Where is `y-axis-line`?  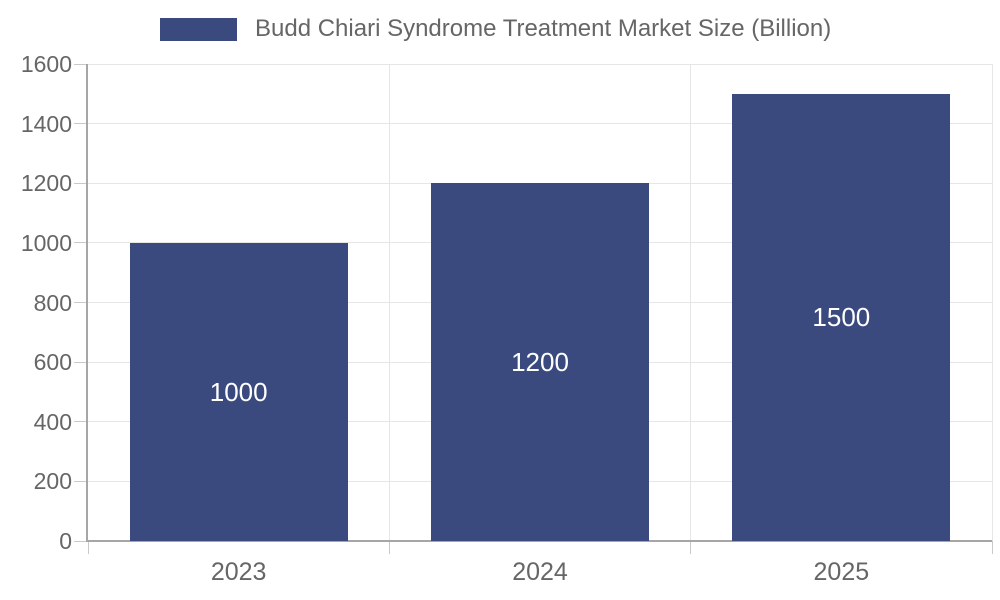 y-axis-line is located at coordinates (87, 302).